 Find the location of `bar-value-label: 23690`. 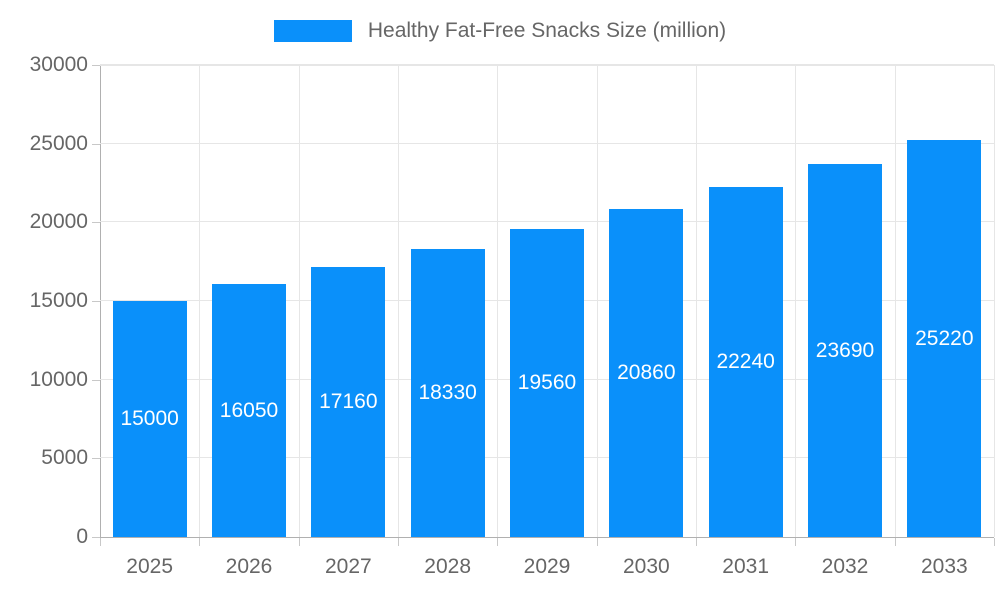

bar-value-label: 23690 is located at coordinates (845, 350).